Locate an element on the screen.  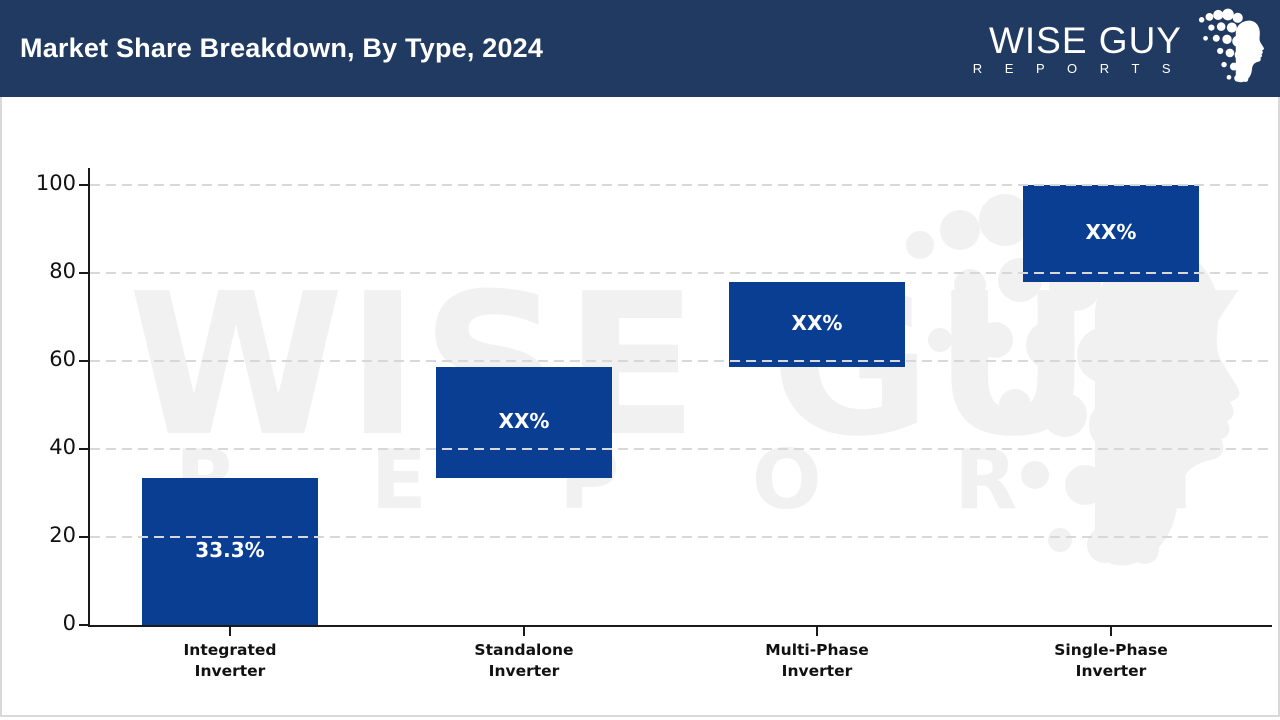
x-axis-spine is located at coordinates (680, 626).